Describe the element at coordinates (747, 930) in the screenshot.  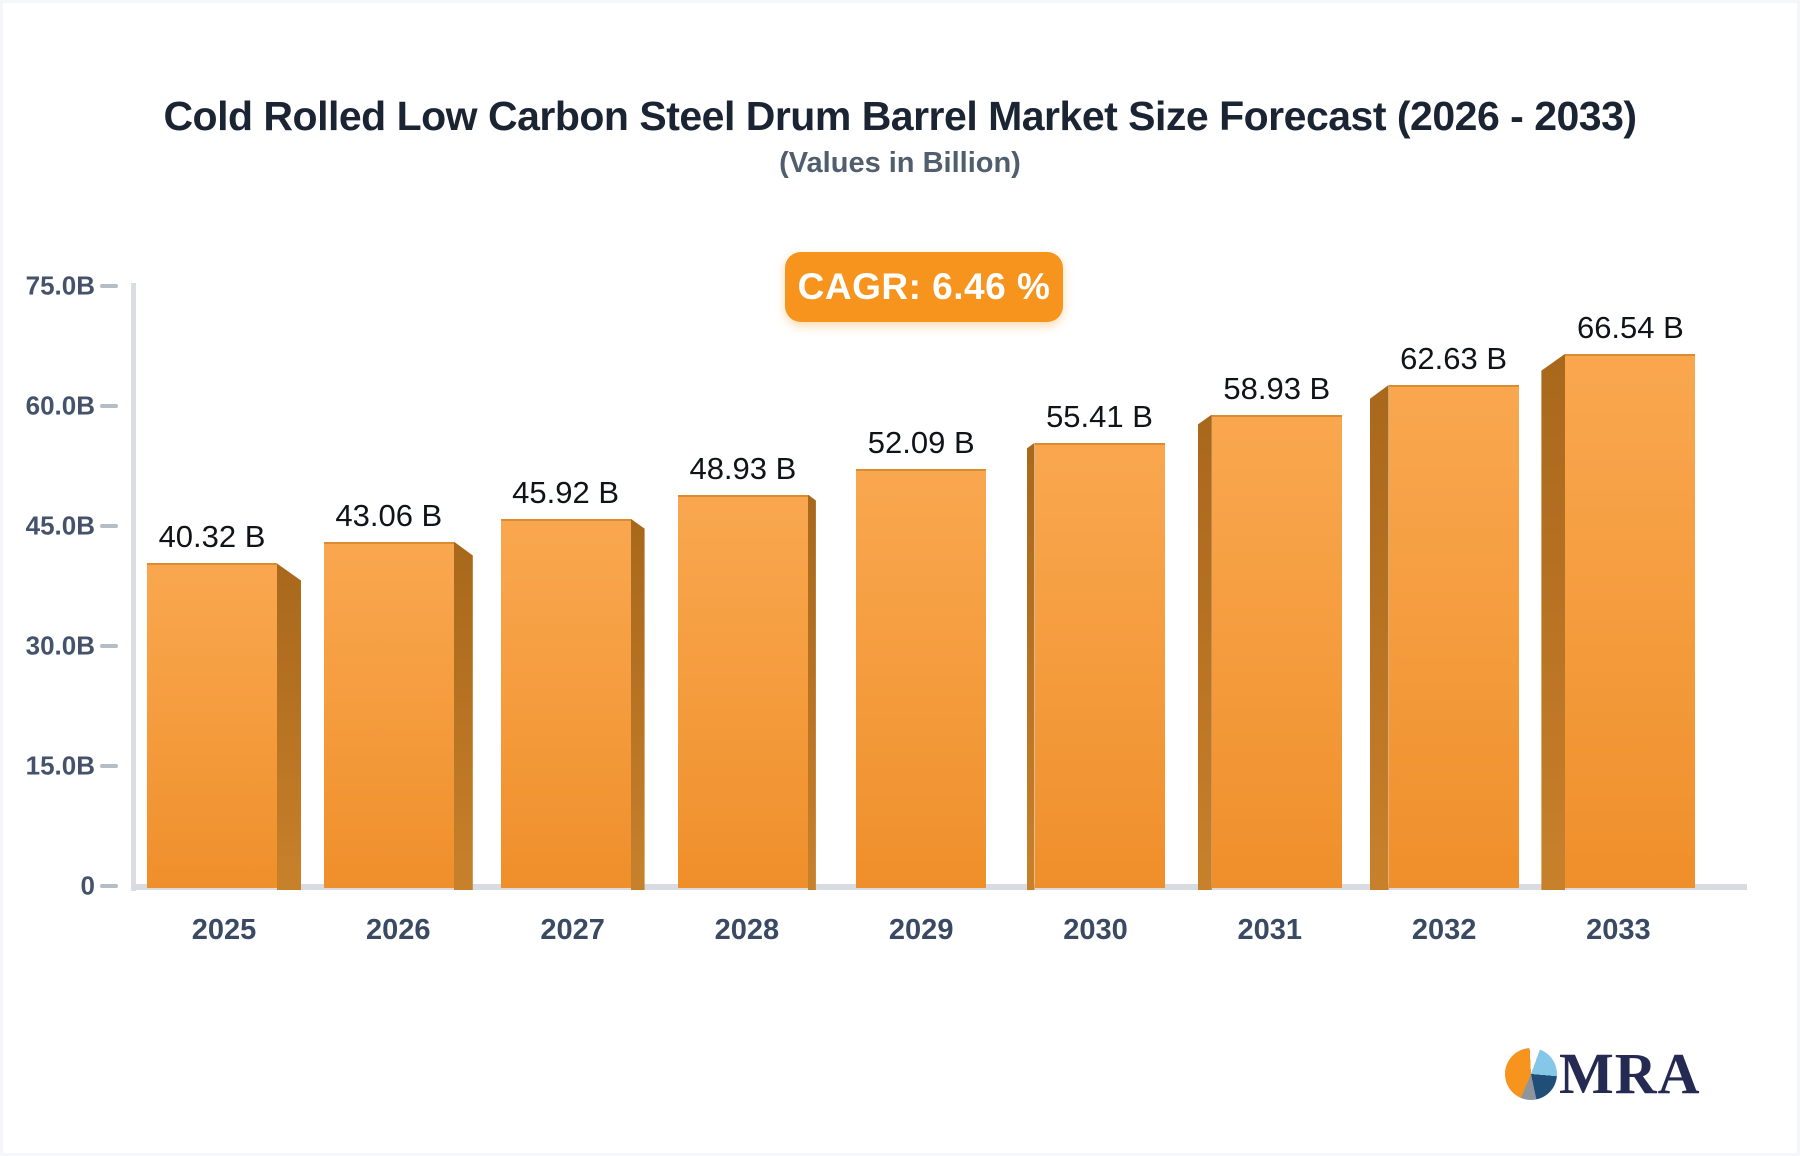
I see `x-axis-label: 2028` at that location.